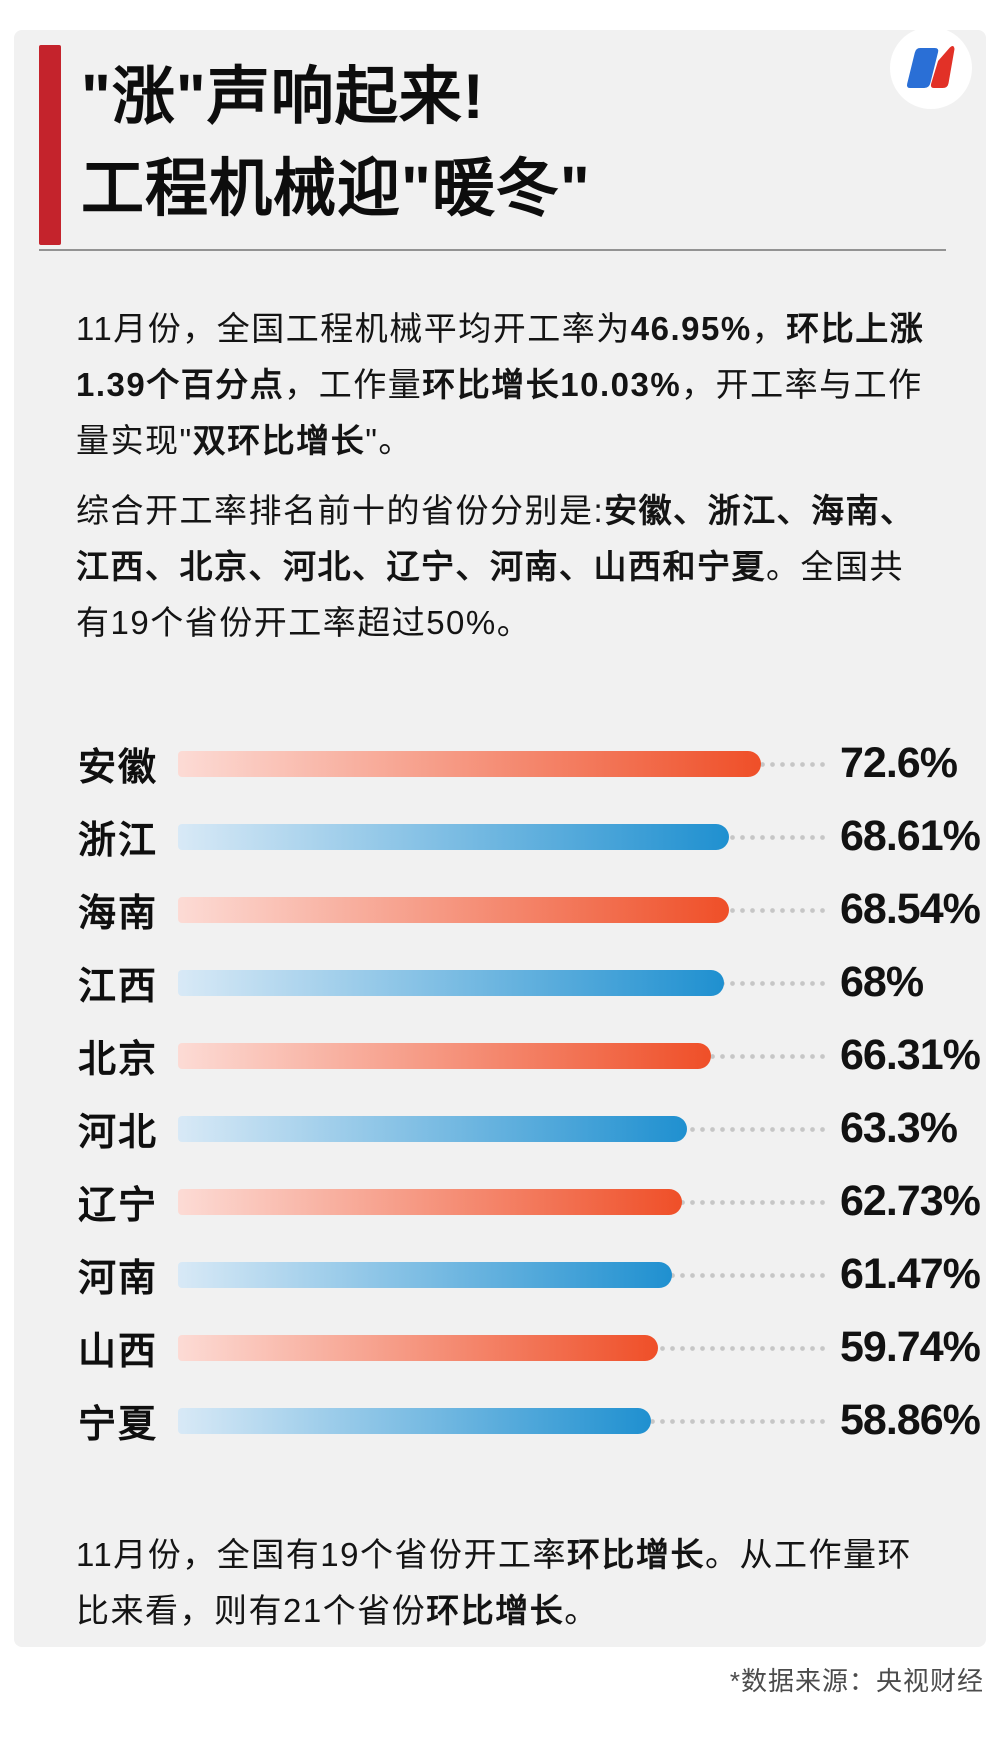 This screenshot has height=1745, width=1000. I want to click on emphasis-text: 安徽、浙江、海南、江西、北京、河北、辽宁、河南、山西和宁夏, so click(495, 538).